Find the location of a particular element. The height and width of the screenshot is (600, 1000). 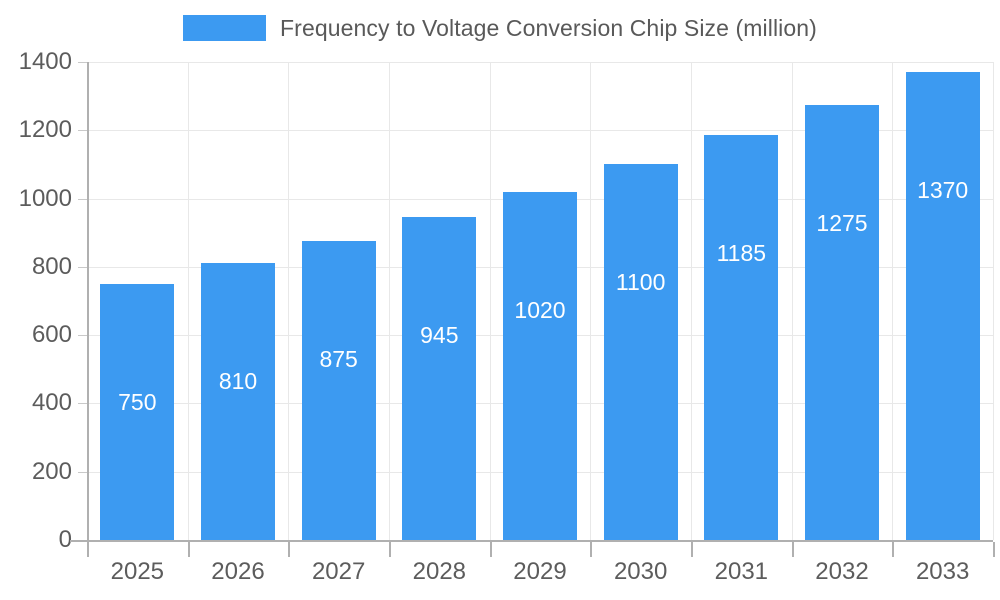

x-axis-tick-label: 2027 is located at coordinates (338, 571).